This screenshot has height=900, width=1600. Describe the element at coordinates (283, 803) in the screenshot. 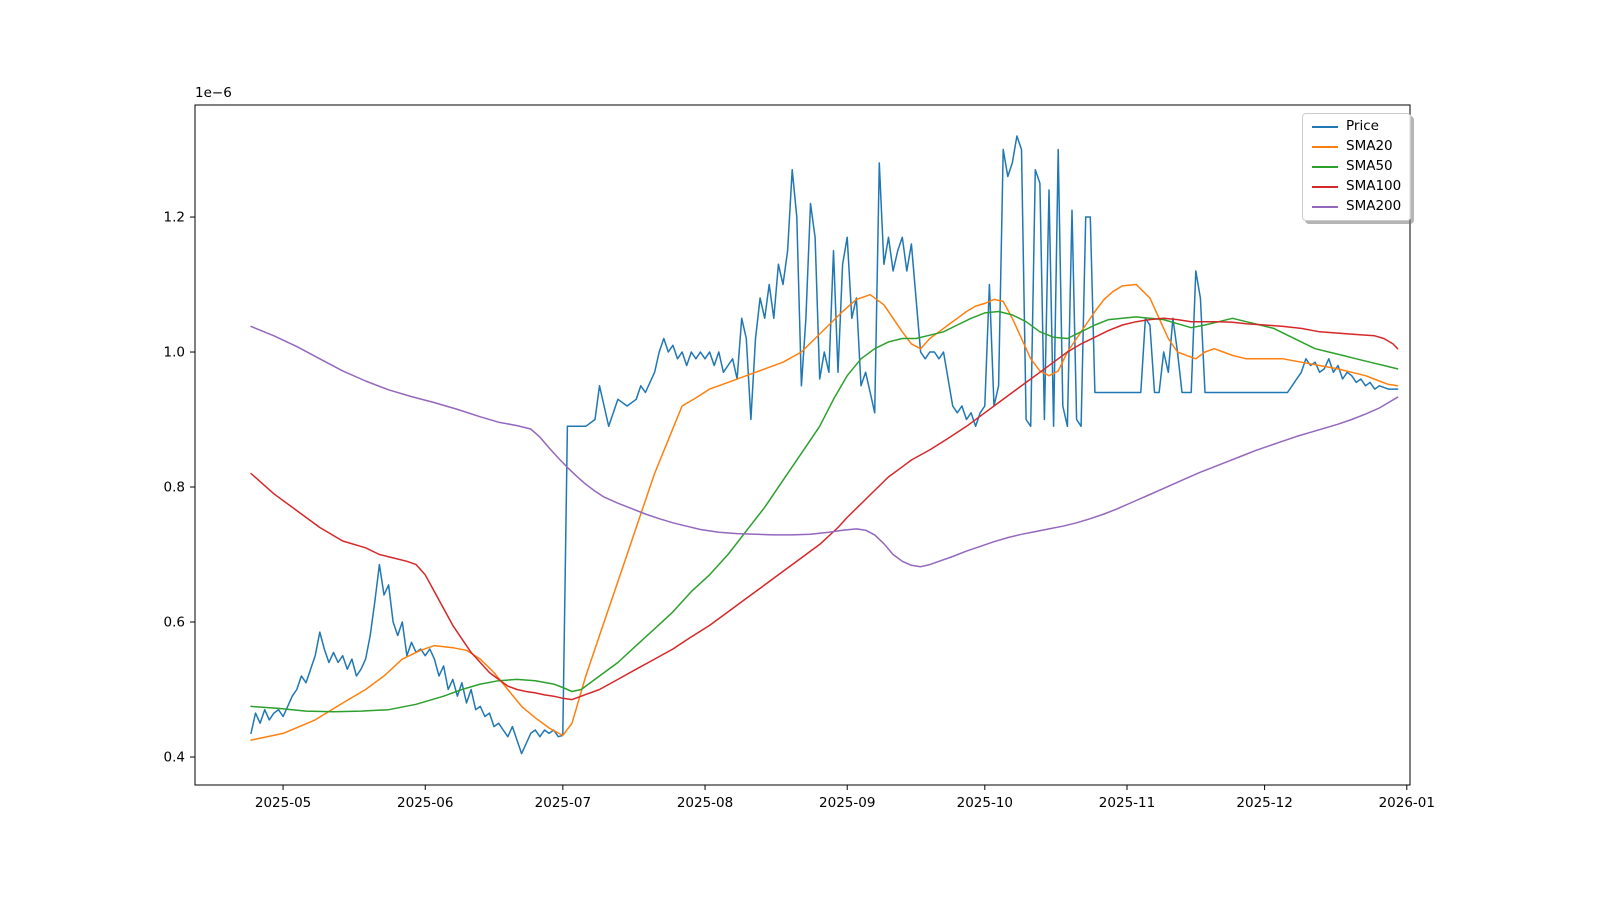

I see `x-tick-label: 2025-05` at that location.